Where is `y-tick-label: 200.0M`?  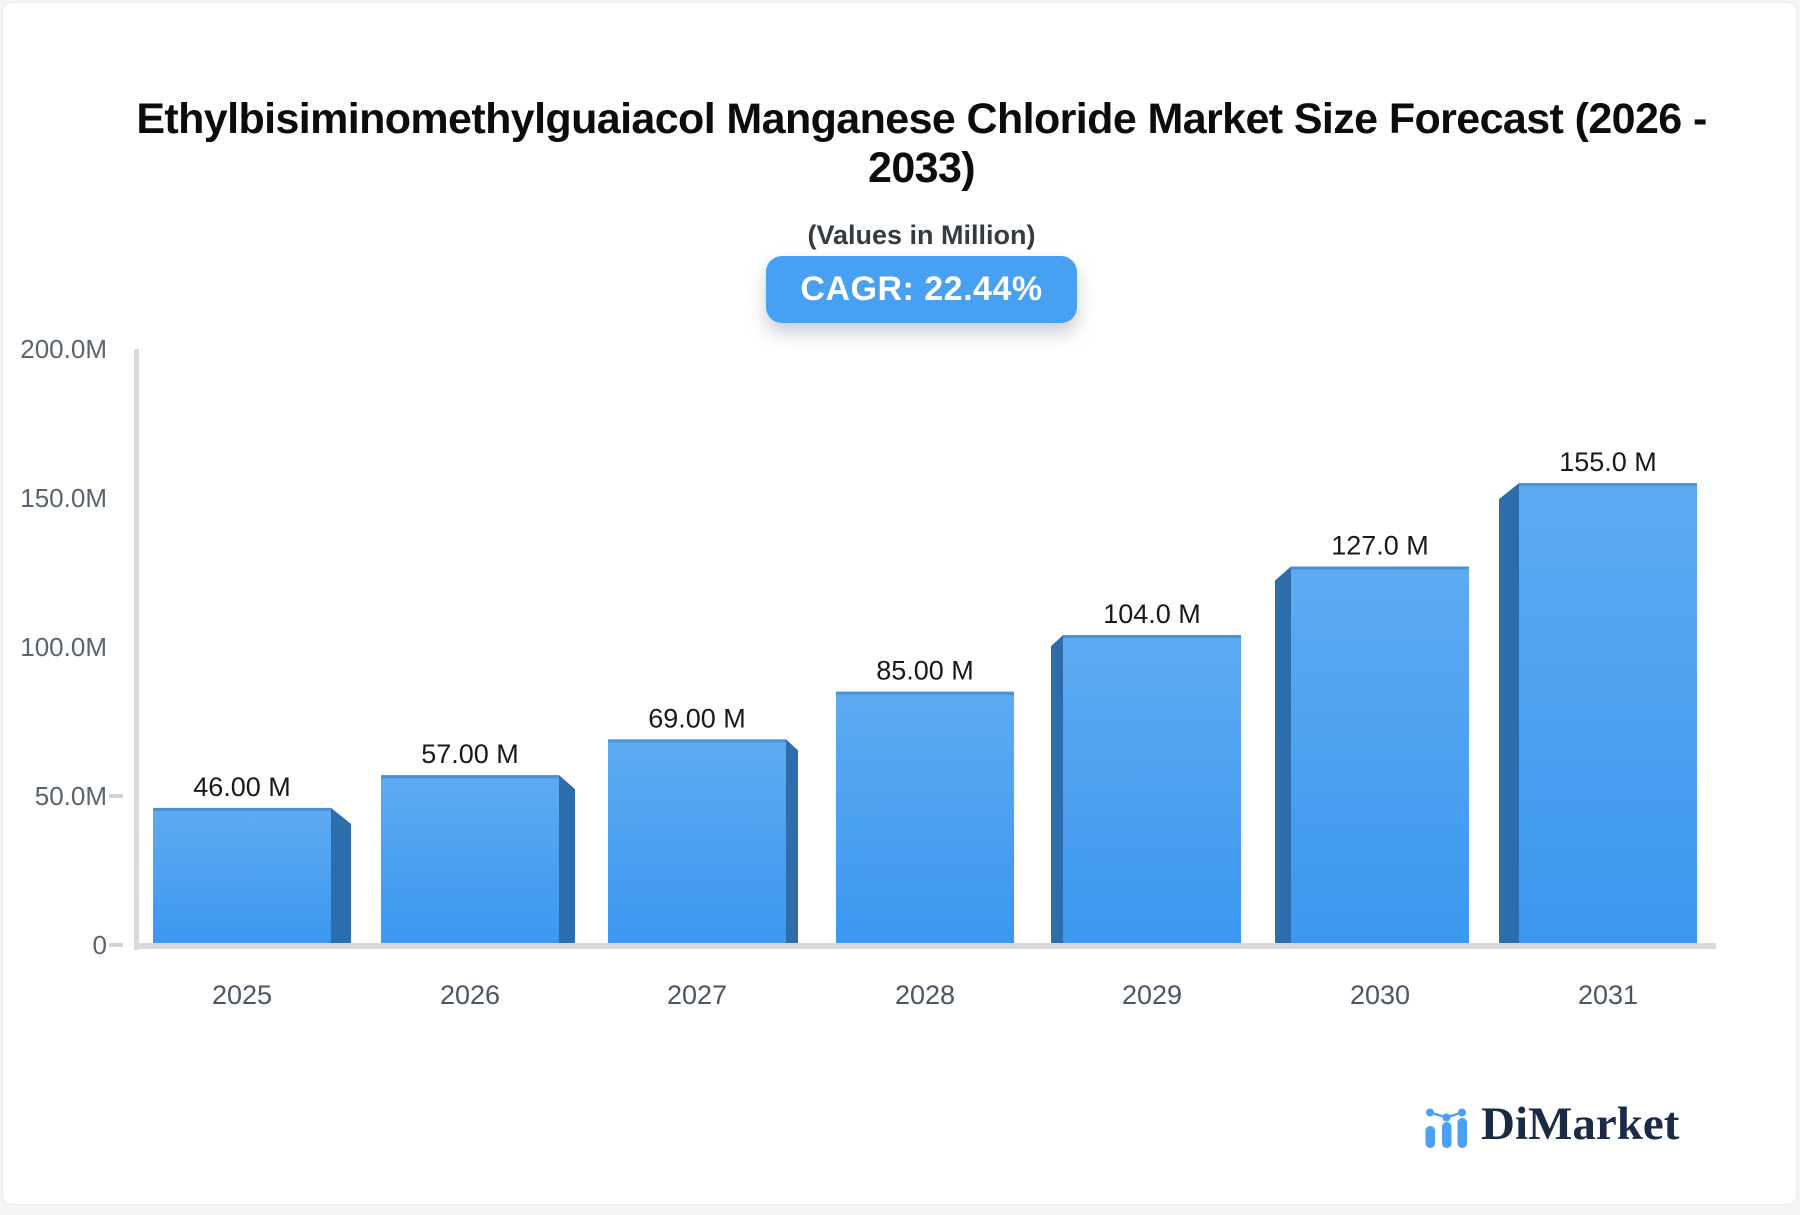 y-tick-label: 200.0M is located at coordinates (63, 349).